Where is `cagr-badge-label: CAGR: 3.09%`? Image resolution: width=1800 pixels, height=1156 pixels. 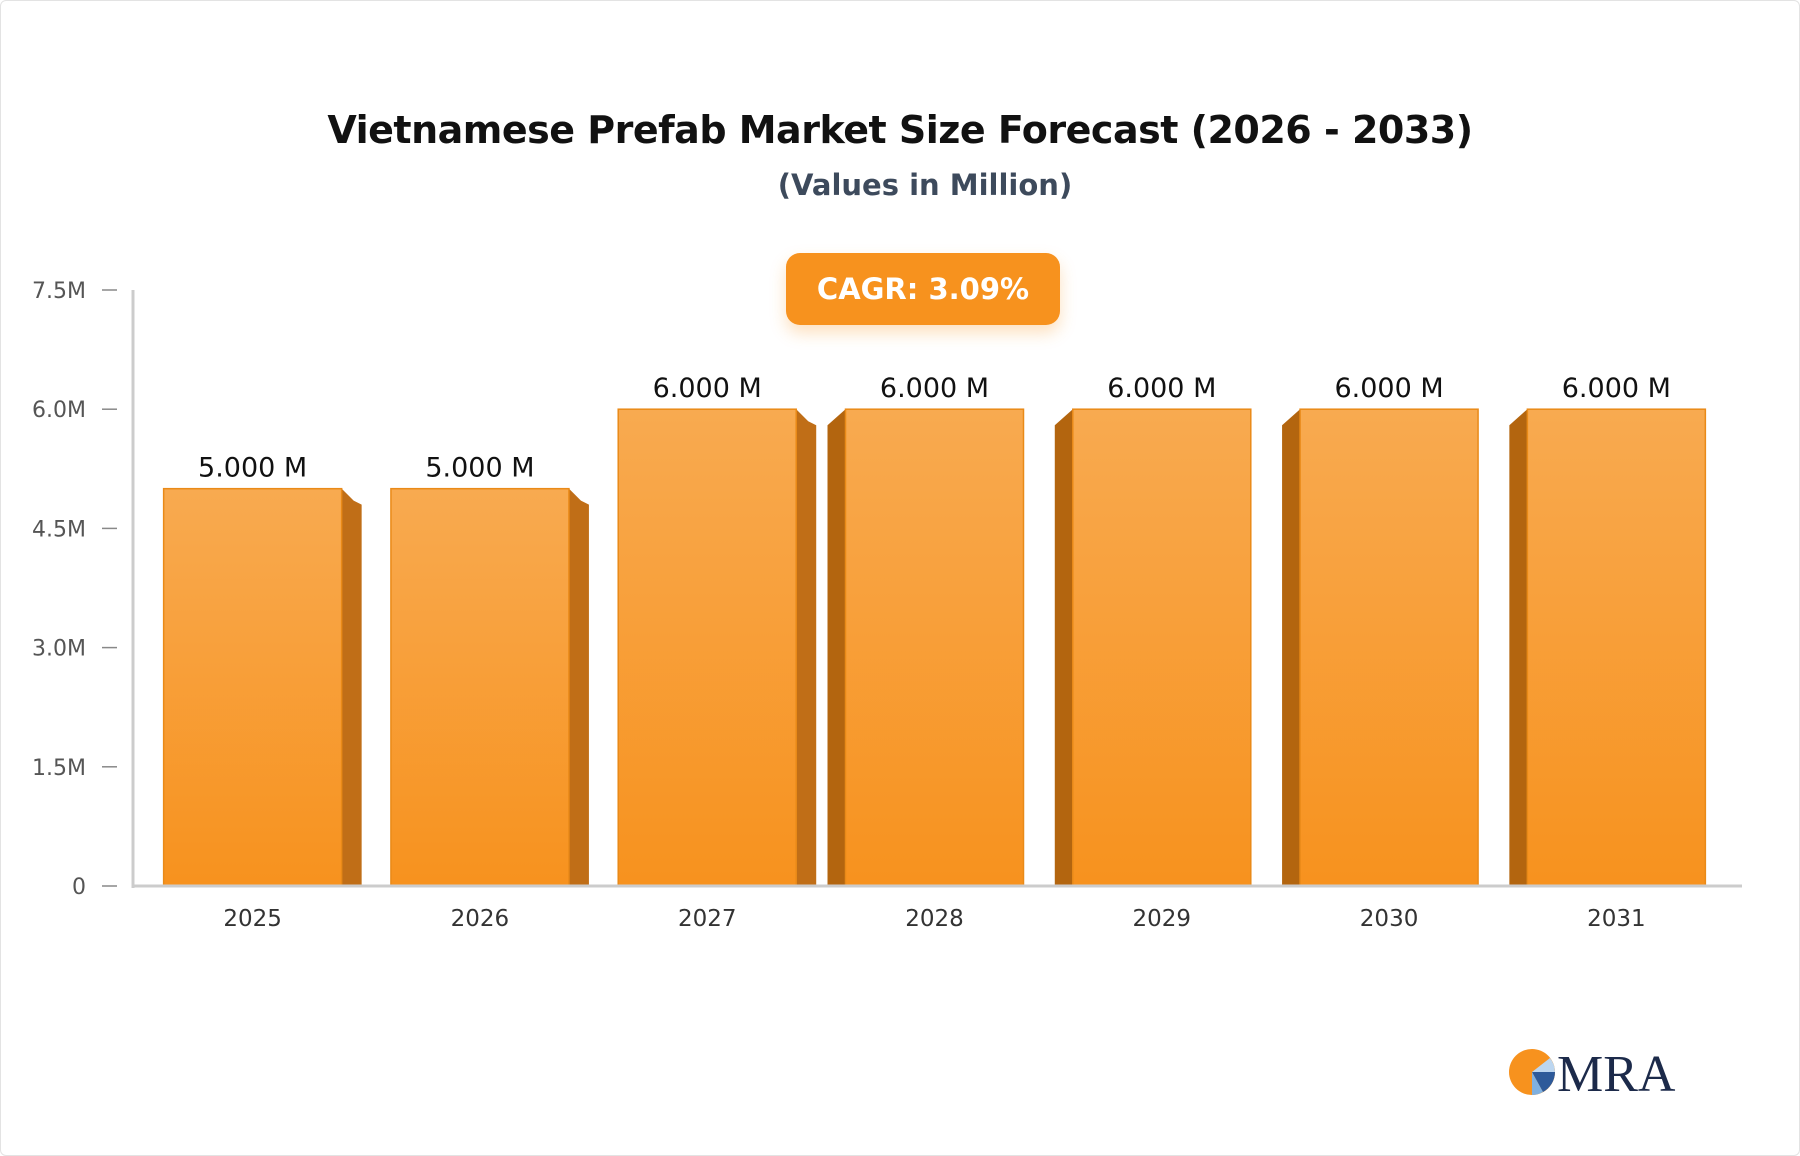
cagr-badge-label: CAGR: 3.09% is located at coordinates (923, 289).